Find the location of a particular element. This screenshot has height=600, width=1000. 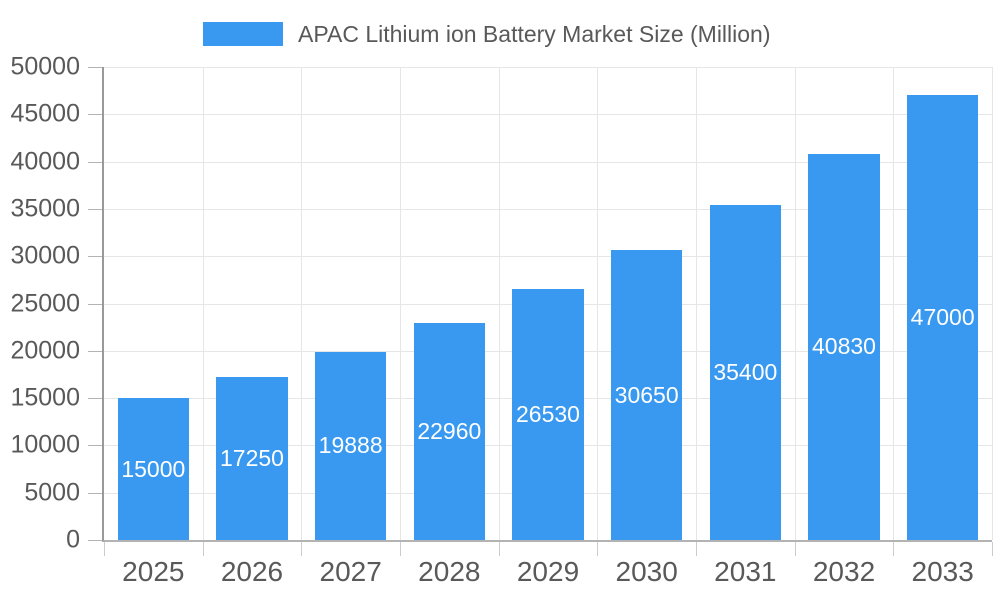

x-axis-label: 2032 is located at coordinates (844, 571).